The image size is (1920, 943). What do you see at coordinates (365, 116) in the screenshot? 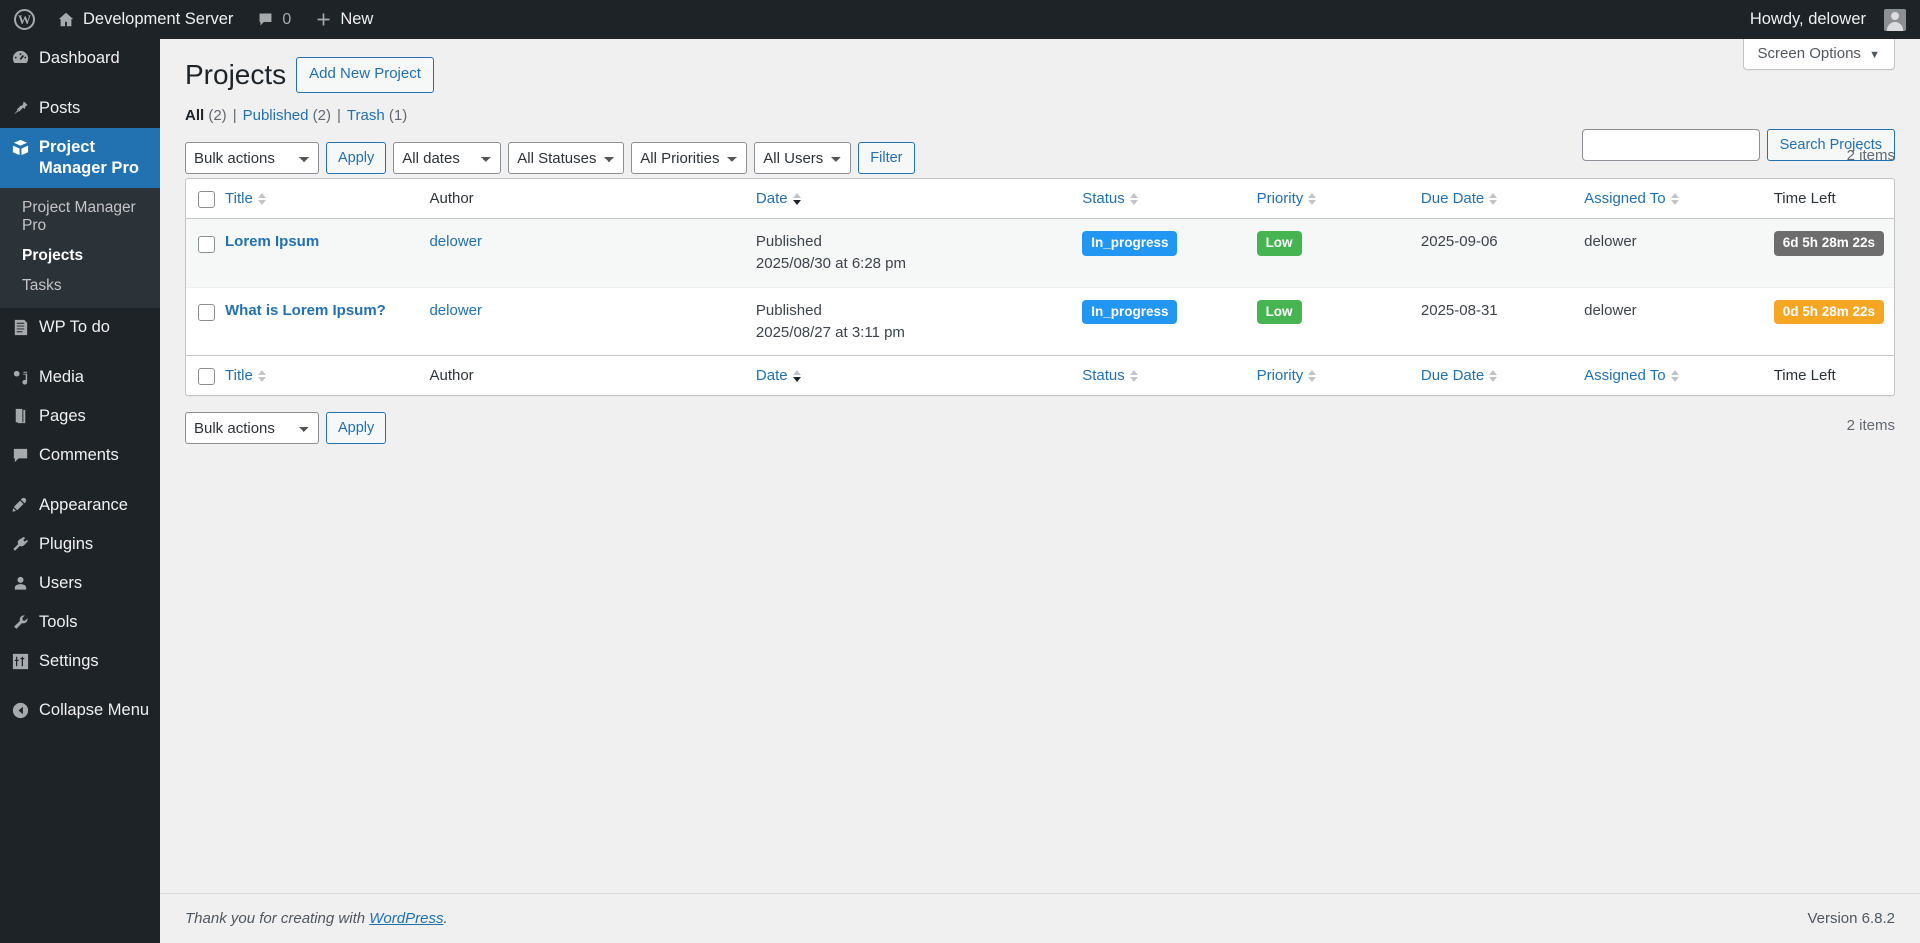
I see `view-link-trash: Trash` at bounding box center [365, 116].